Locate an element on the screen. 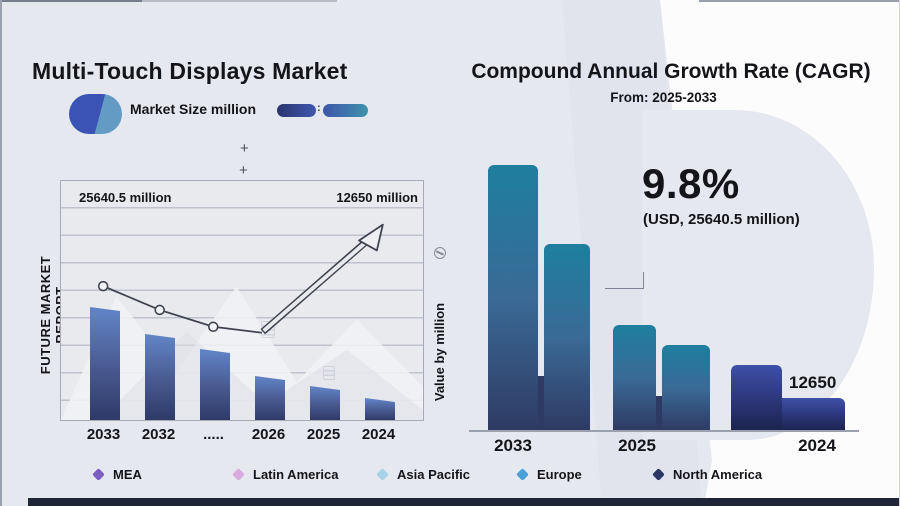  value-callout: 12650 is located at coordinates (813, 382).